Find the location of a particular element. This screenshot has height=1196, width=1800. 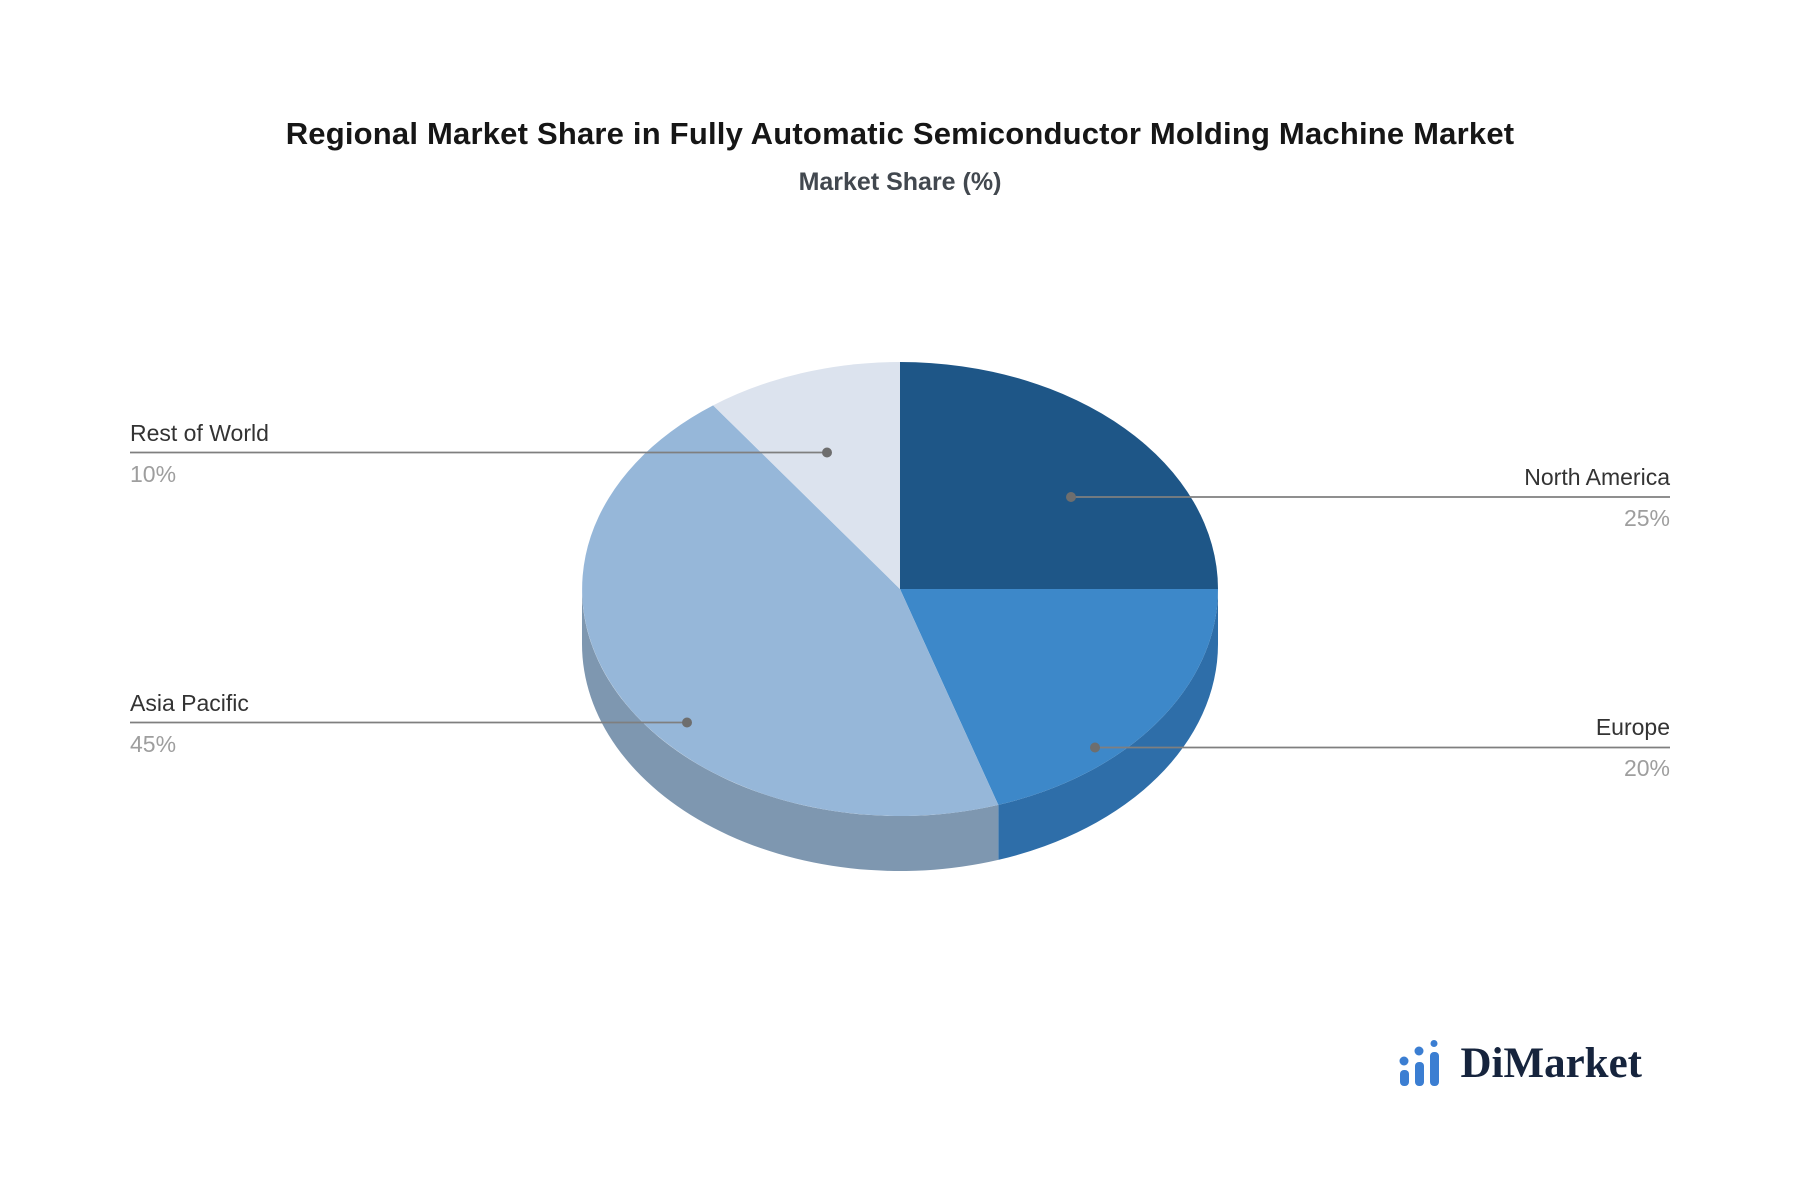

callout-label: North America is located at coordinates (1597, 477).